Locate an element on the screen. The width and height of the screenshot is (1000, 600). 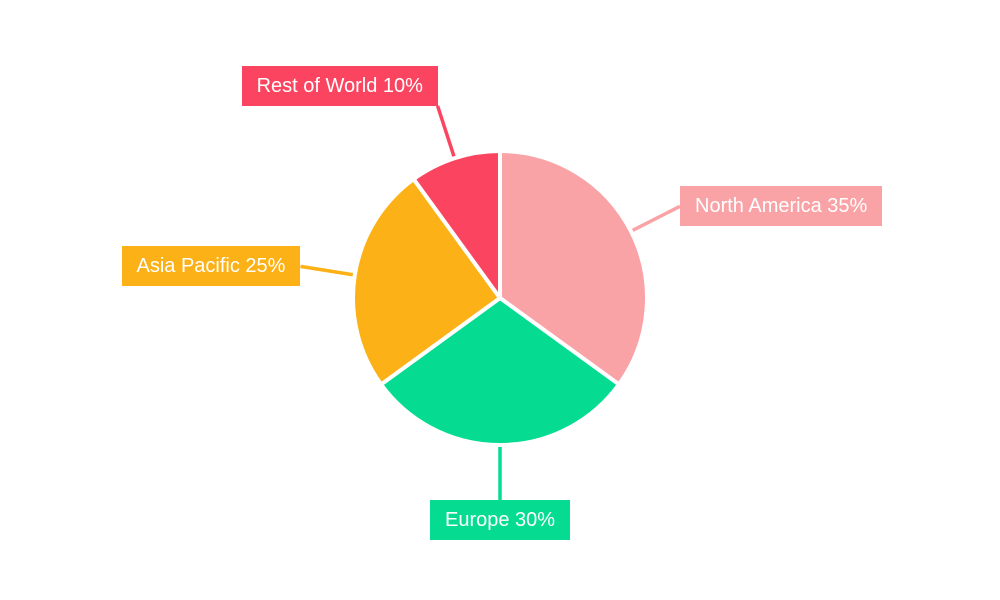
pie-slice-rest-of-world is located at coordinates (456, 224).